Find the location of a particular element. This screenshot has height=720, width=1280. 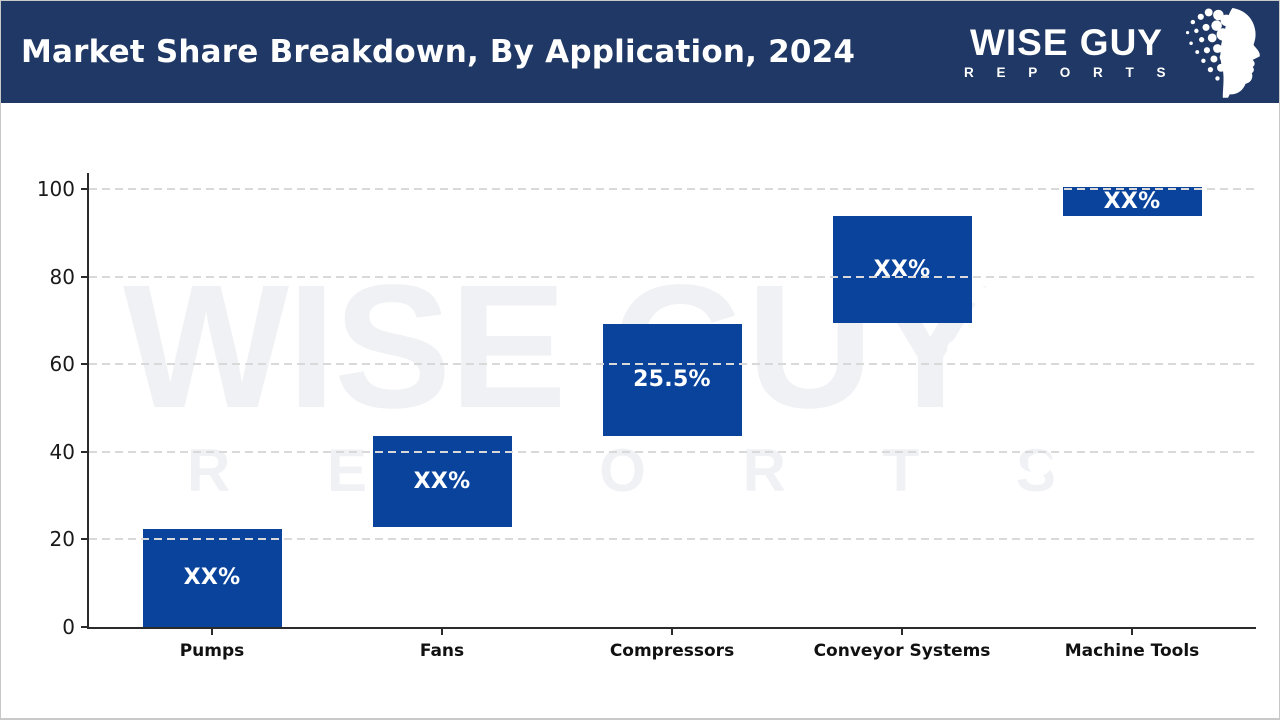

logo-subtitle: R E P O R T S is located at coordinates (1069, 73).